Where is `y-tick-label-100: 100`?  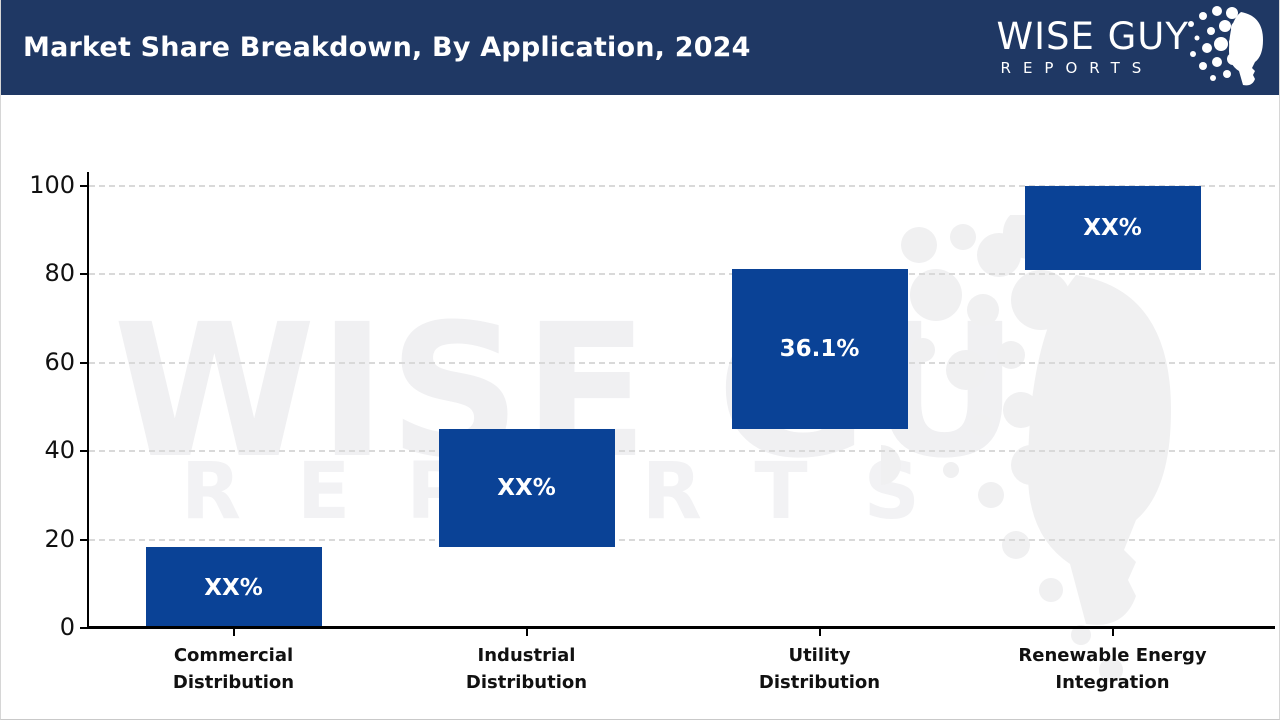 y-tick-label-100: 100 is located at coordinates (52, 185).